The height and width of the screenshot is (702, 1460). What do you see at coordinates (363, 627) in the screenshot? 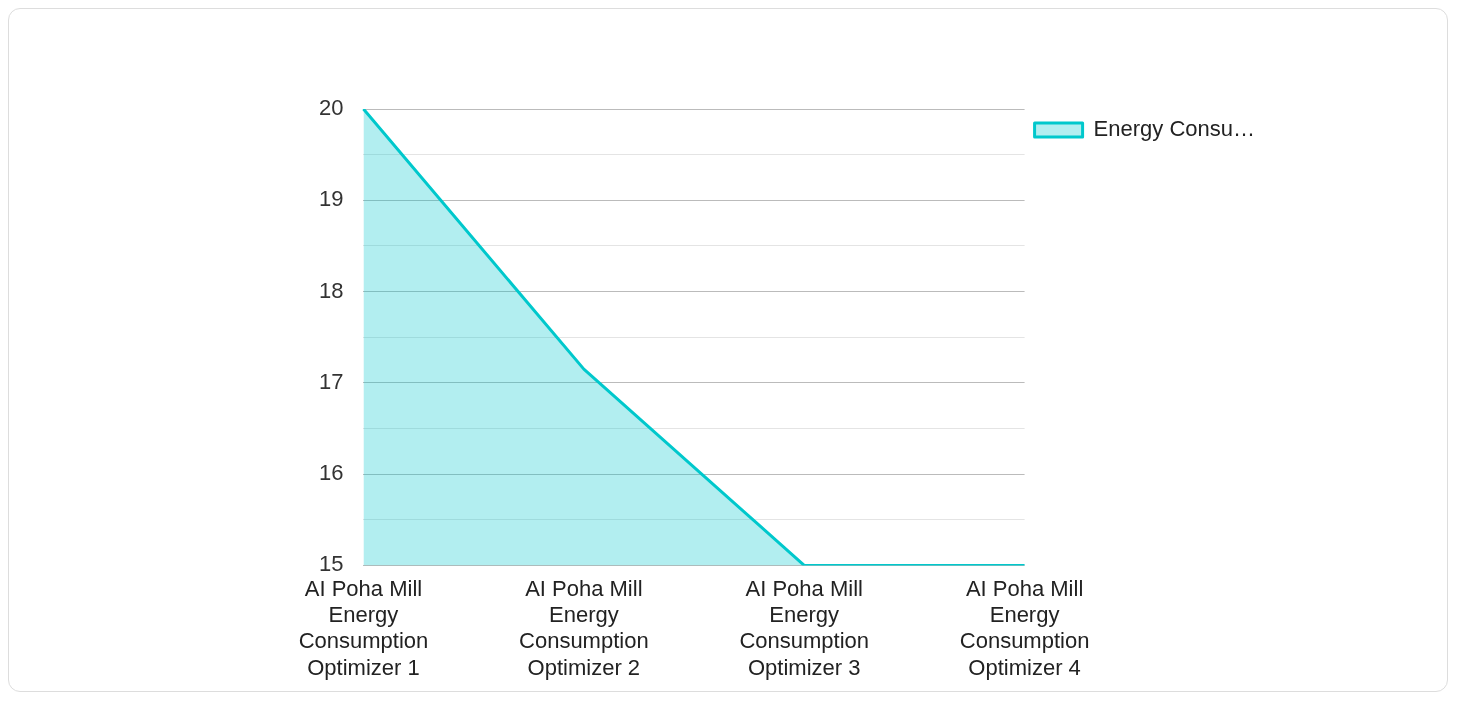
I see `x-tick-label: AI Poha Mill Energy Consumption Optimizer 1` at bounding box center [363, 627].